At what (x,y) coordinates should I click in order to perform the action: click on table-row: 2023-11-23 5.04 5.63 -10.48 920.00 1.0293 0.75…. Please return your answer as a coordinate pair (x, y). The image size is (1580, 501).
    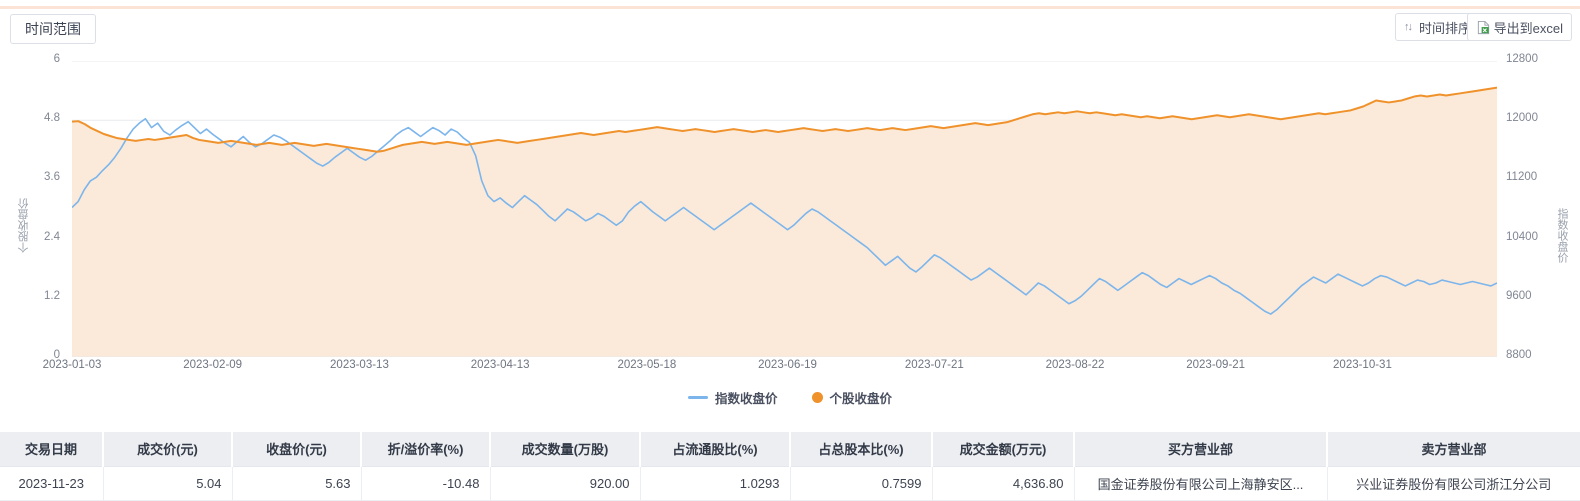
    Looking at the image, I should click on (790, 483).